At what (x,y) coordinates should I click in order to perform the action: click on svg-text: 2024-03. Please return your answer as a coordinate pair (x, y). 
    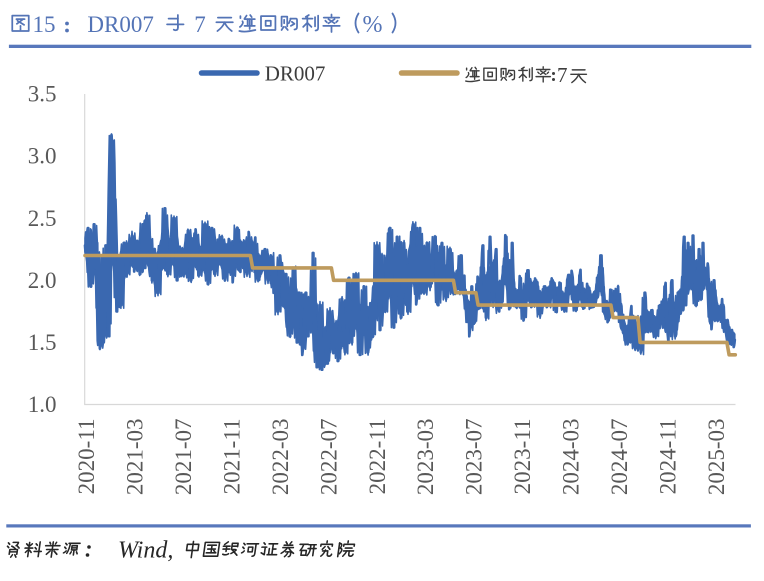
    Looking at the image, I should click on (571, 457).